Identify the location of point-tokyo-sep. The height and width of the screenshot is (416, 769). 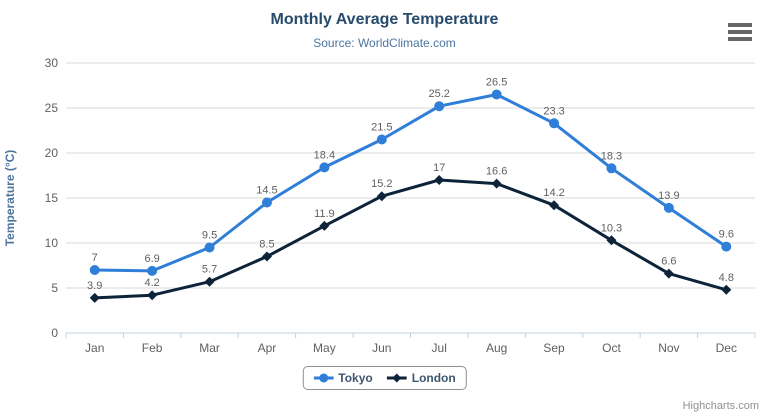
(554, 123).